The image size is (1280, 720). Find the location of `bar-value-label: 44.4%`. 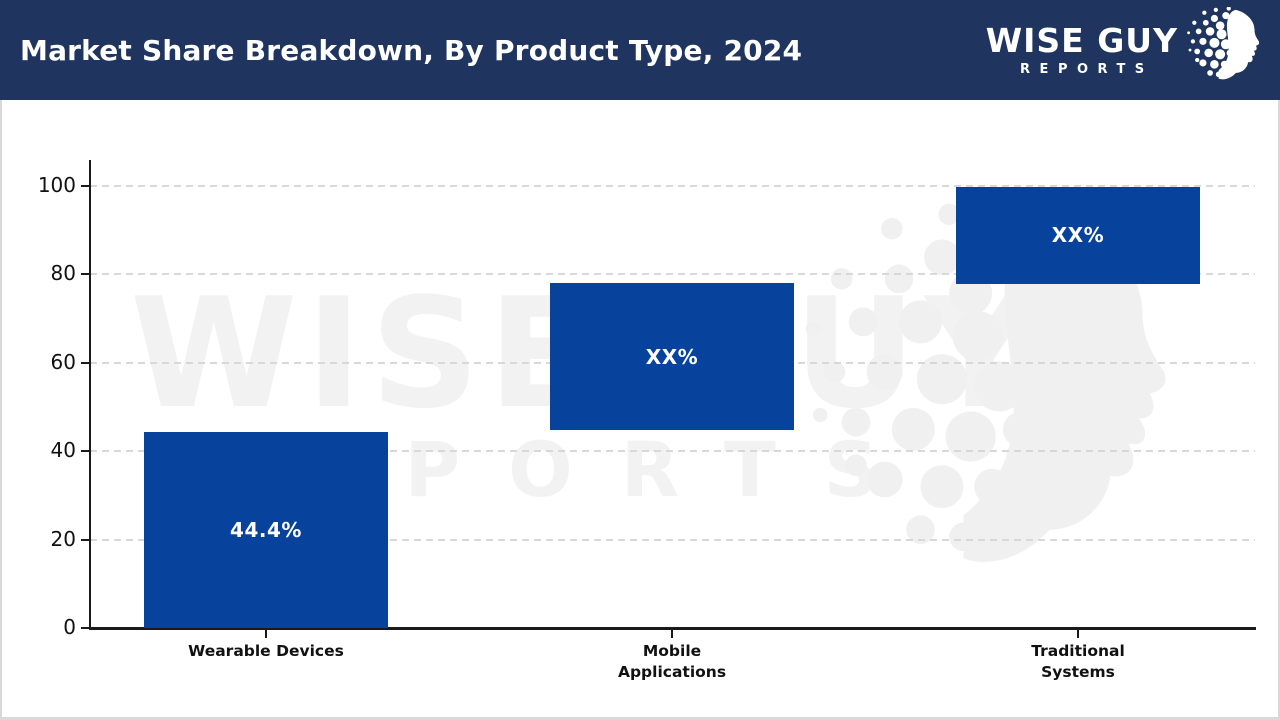

bar-value-label: 44.4% is located at coordinates (266, 529).